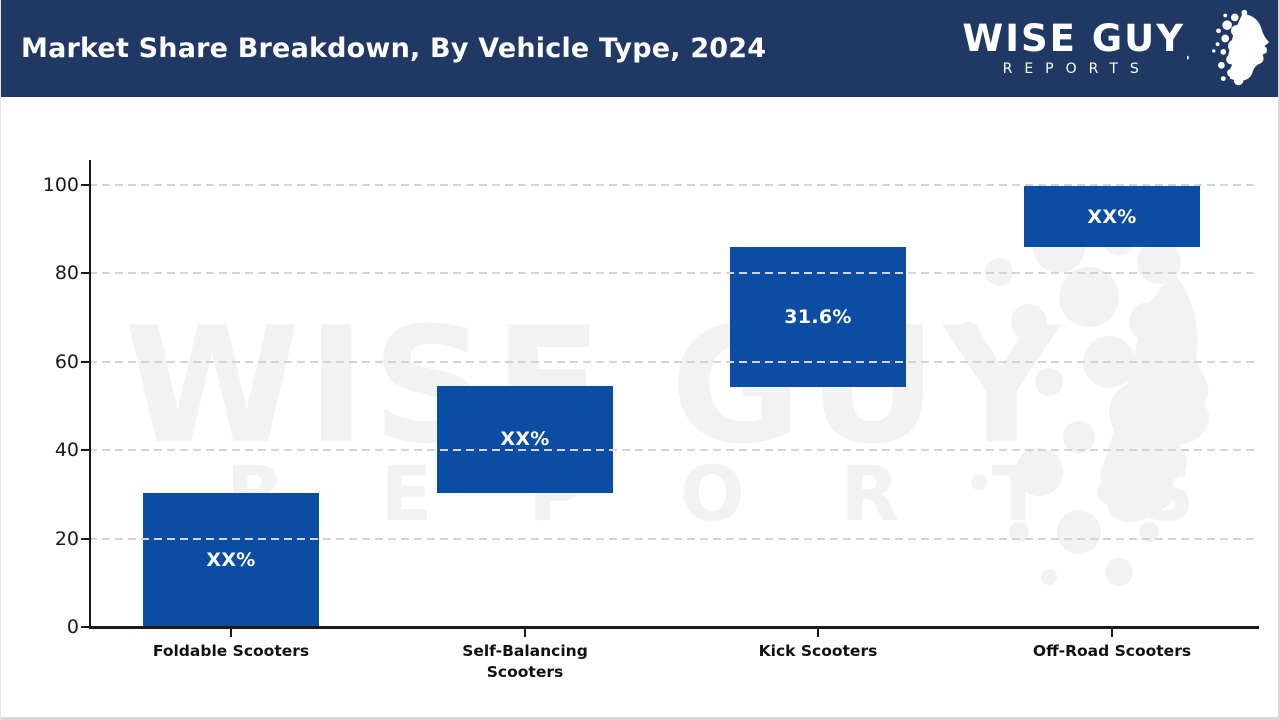  I want to click on bar-3: XX%, so click(1112, 217).